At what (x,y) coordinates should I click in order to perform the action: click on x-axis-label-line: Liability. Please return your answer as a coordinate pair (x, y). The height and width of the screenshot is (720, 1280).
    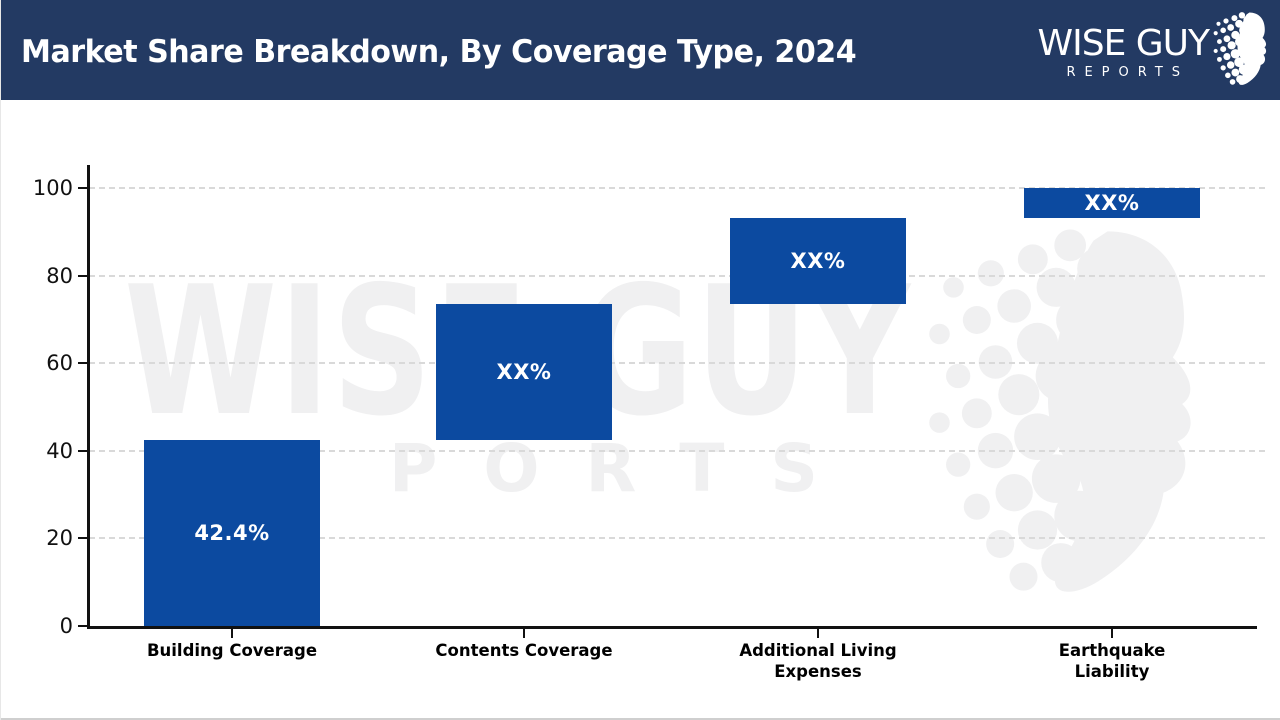
    Looking at the image, I should click on (1112, 671).